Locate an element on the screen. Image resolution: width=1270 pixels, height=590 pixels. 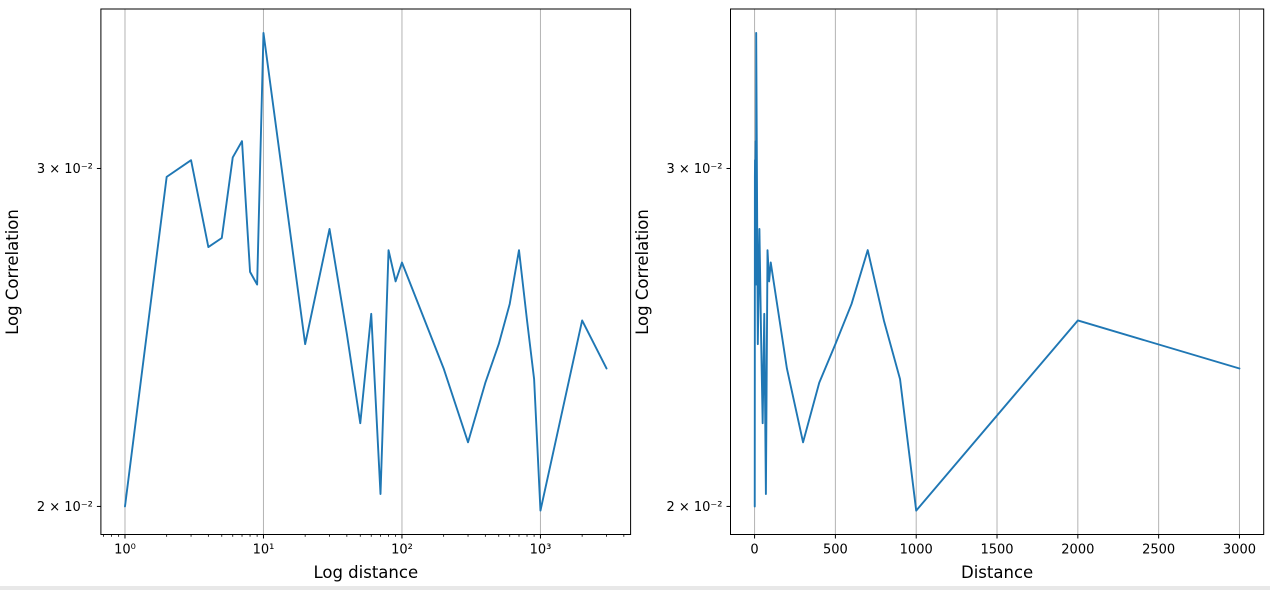
x-tick-label: 10³ is located at coordinates (541, 550).